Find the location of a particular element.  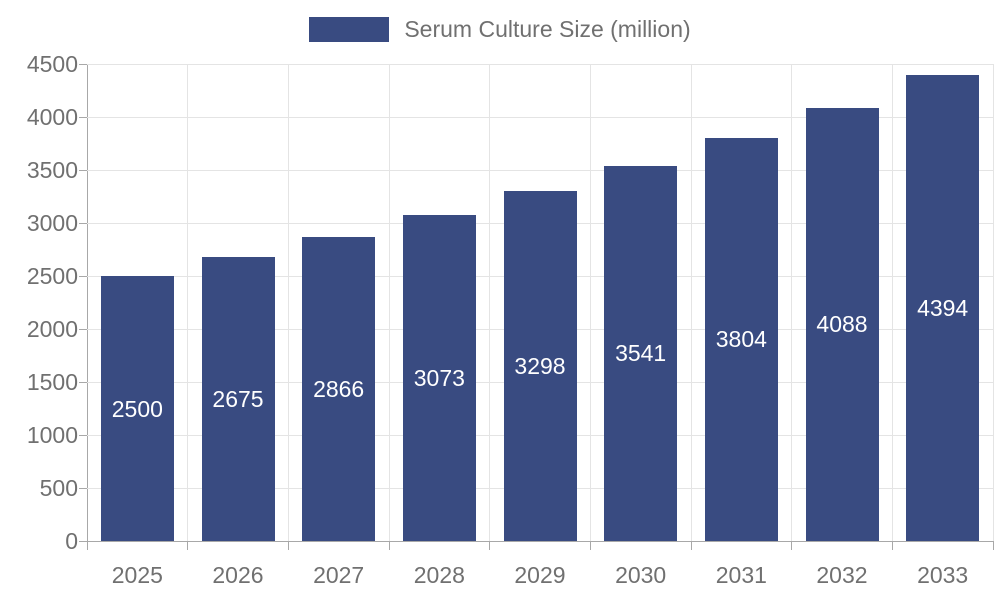

bar-2031: 3804 is located at coordinates (741, 339).